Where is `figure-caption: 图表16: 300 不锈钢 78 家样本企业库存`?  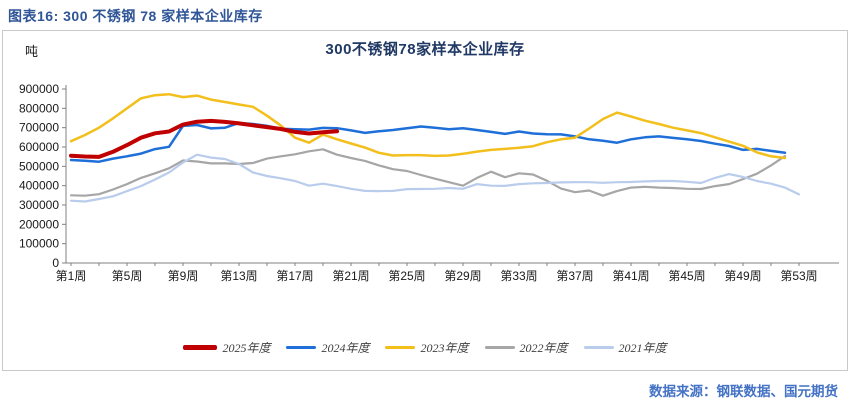 figure-caption: 图表16: 300 不锈钢 78 家样本企业库存 is located at coordinates (135, 16).